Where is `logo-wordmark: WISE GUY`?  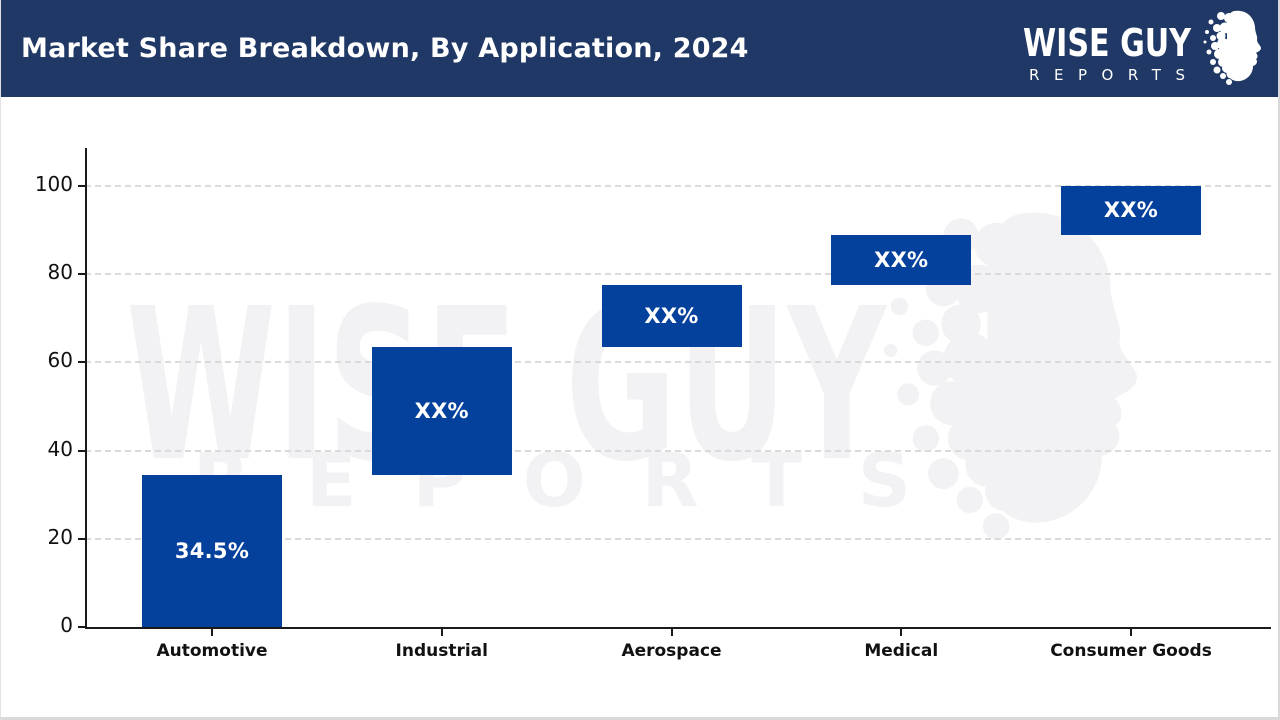 logo-wordmark: WISE GUY is located at coordinates (1107, 43).